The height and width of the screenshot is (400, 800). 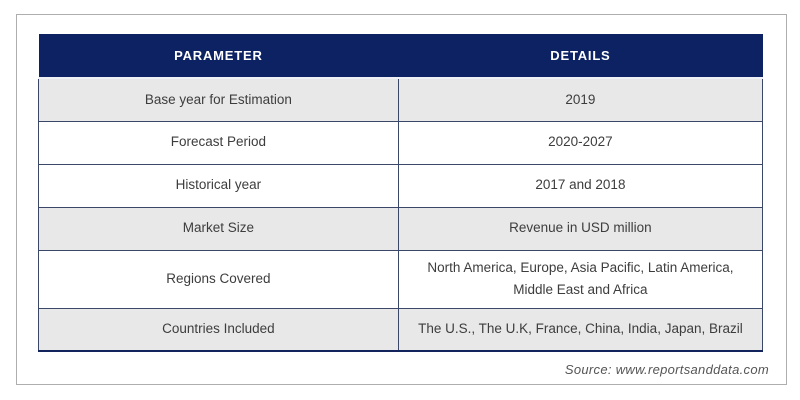 I want to click on cell-details: 2017 and 2018, so click(x=580, y=186).